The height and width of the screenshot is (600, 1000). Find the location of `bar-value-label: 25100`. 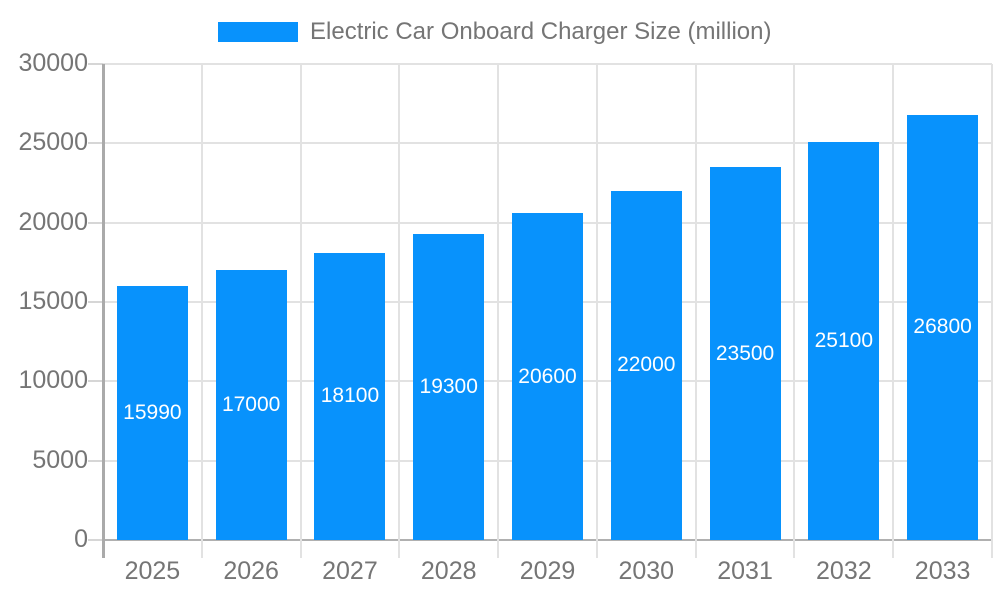

bar-value-label: 25100 is located at coordinates (844, 340).